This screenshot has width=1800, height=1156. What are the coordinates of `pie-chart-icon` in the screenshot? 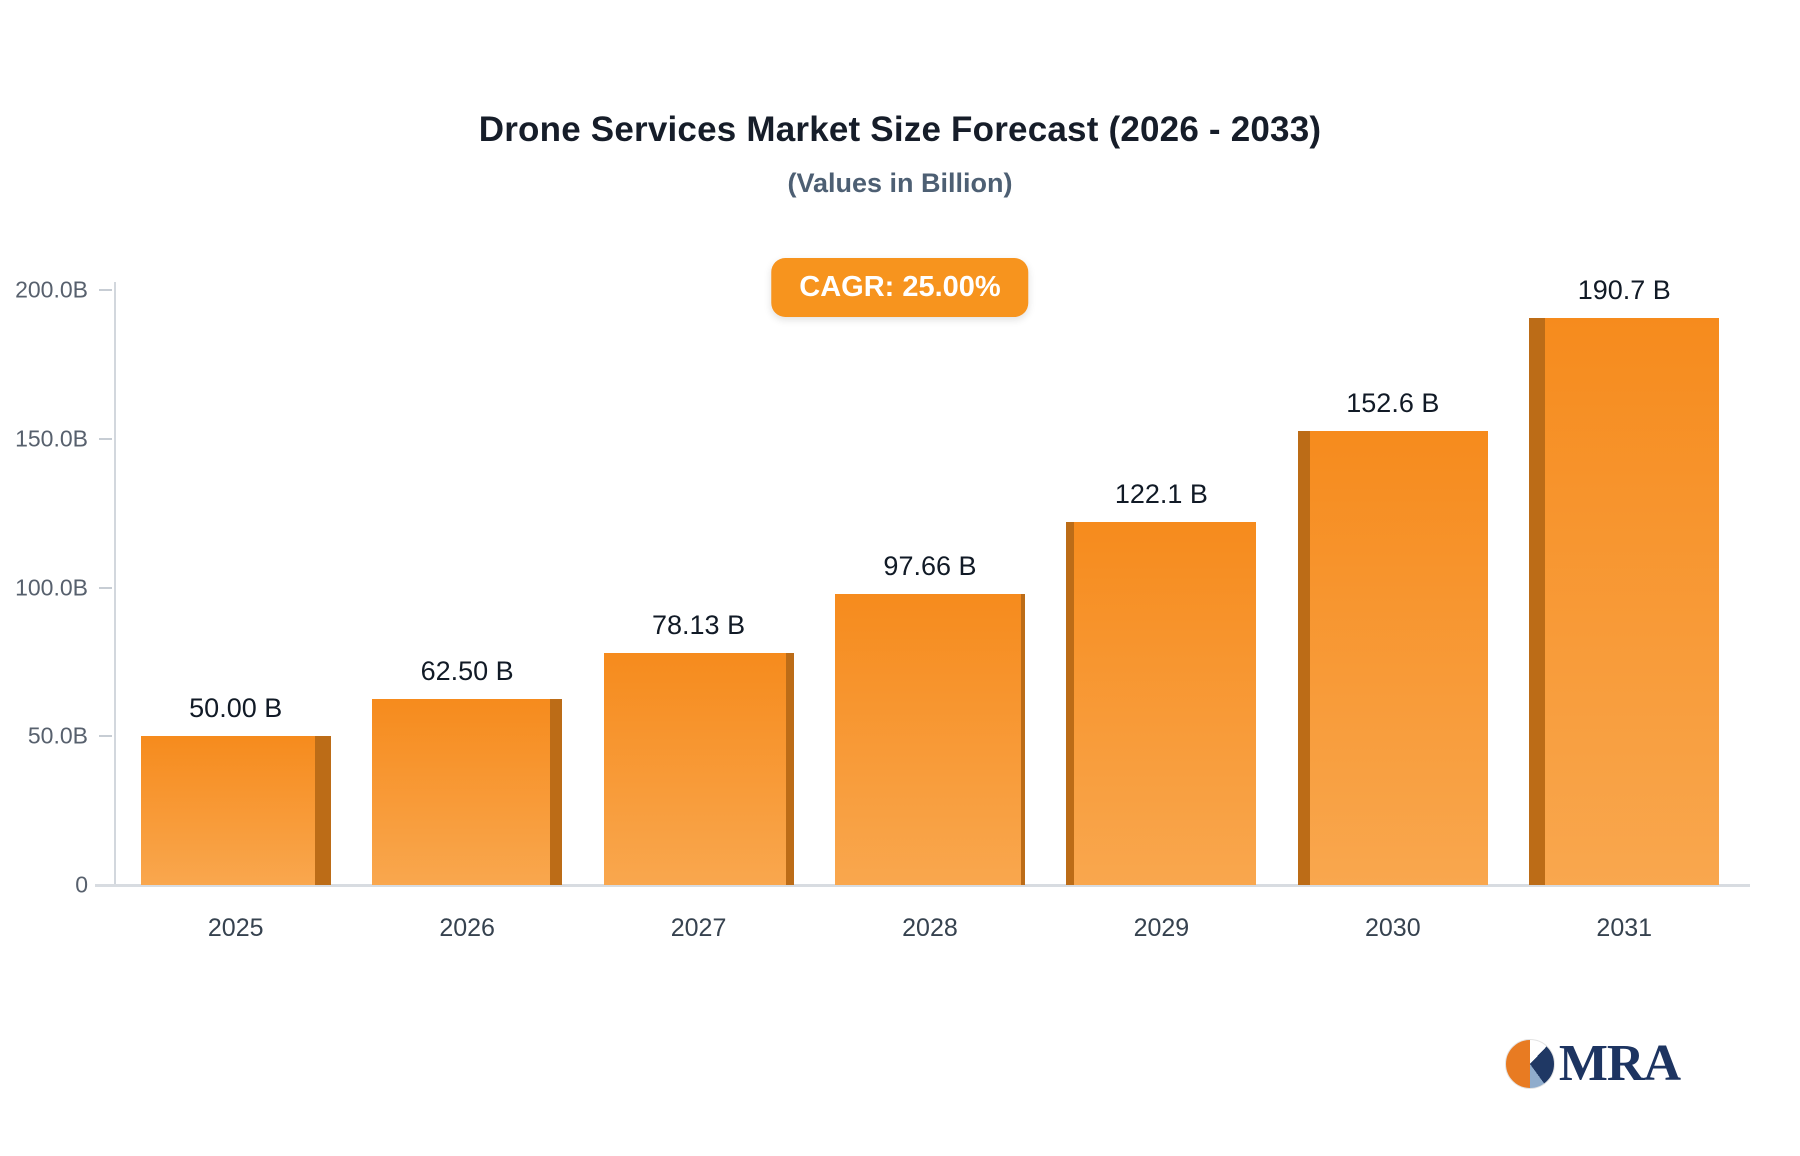 It's located at (1529, 1064).